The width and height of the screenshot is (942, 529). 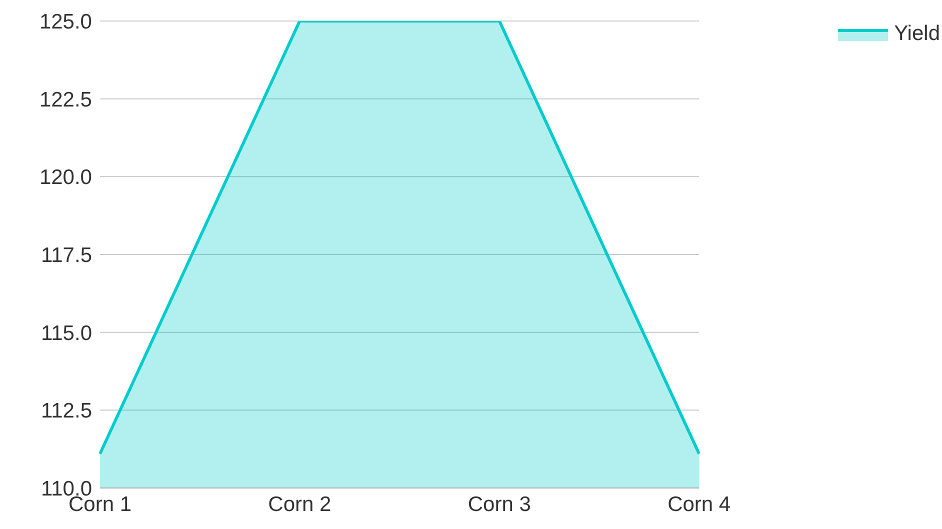 What do you see at coordinates (65, 100) in the screenshot?
I see `y-tick-label: 122.5` at bounding box center [65, 100].